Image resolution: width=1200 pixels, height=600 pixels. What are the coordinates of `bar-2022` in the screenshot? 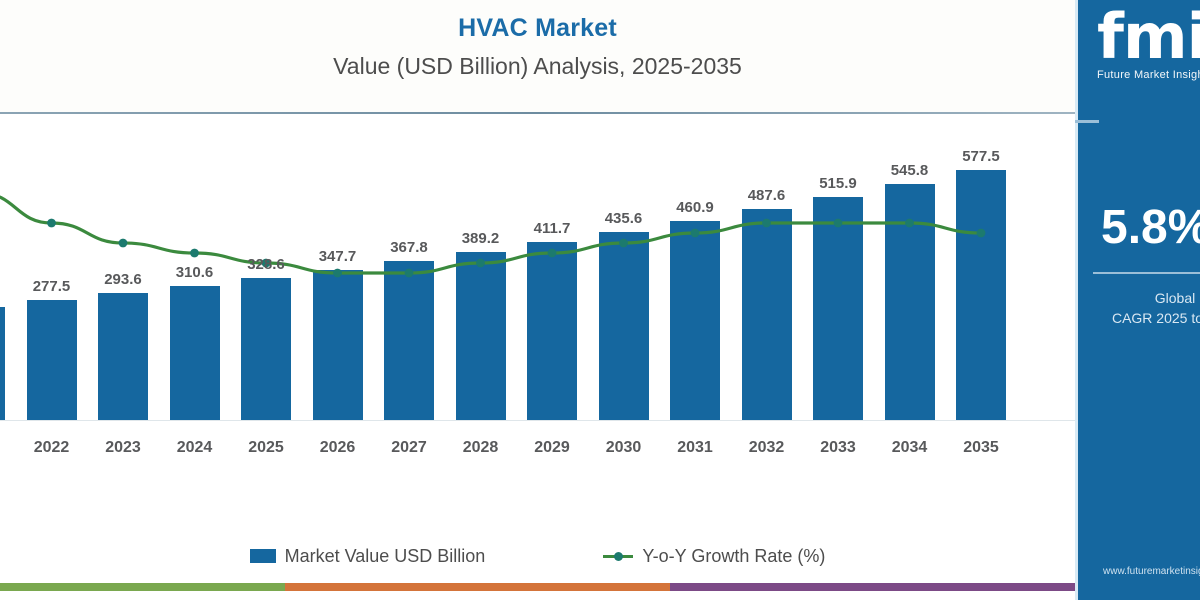 It's located at (51, 360).